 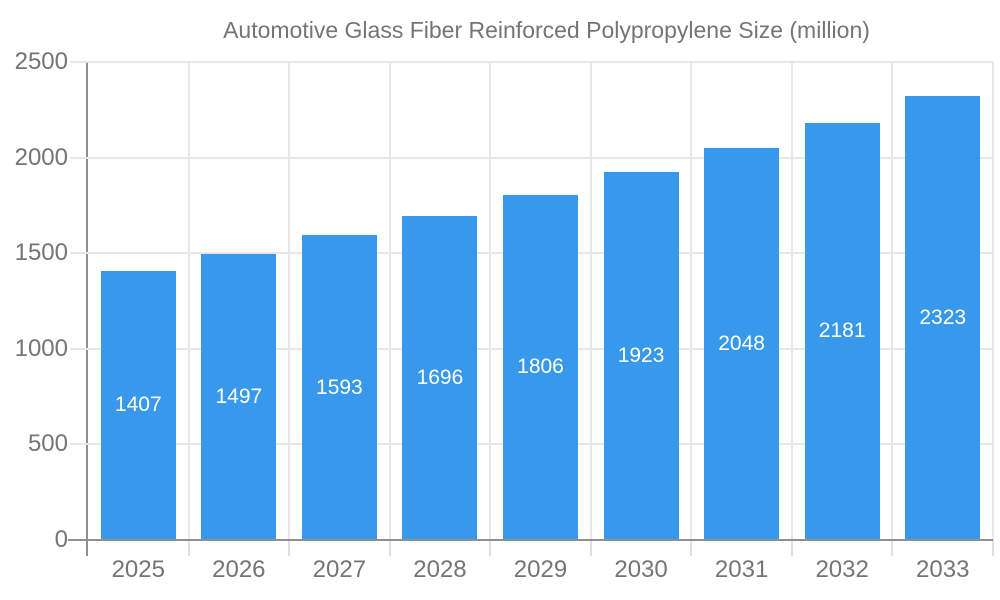 I want to click on x-tick-label: 2032, so click(x=842, y=569).